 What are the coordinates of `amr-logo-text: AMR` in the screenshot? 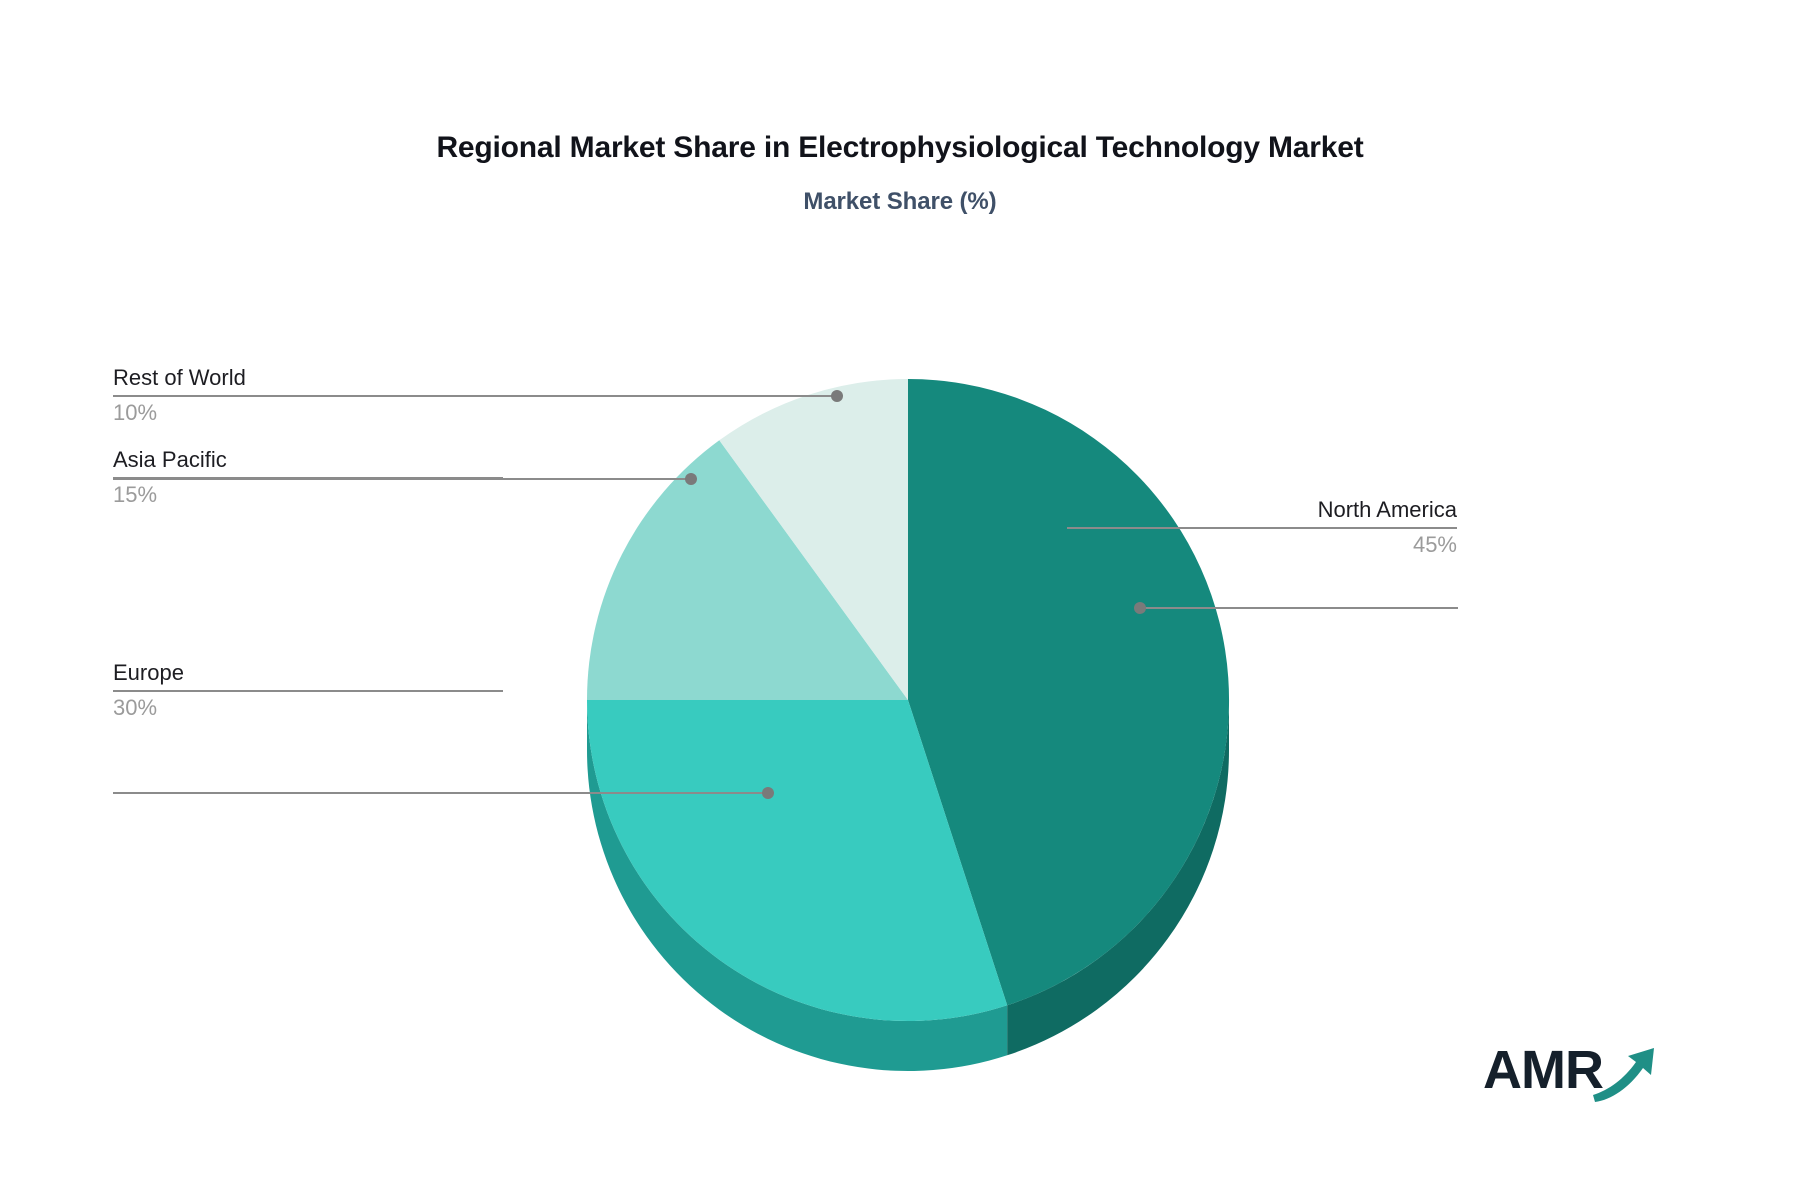 It's located at (1543, 1070).